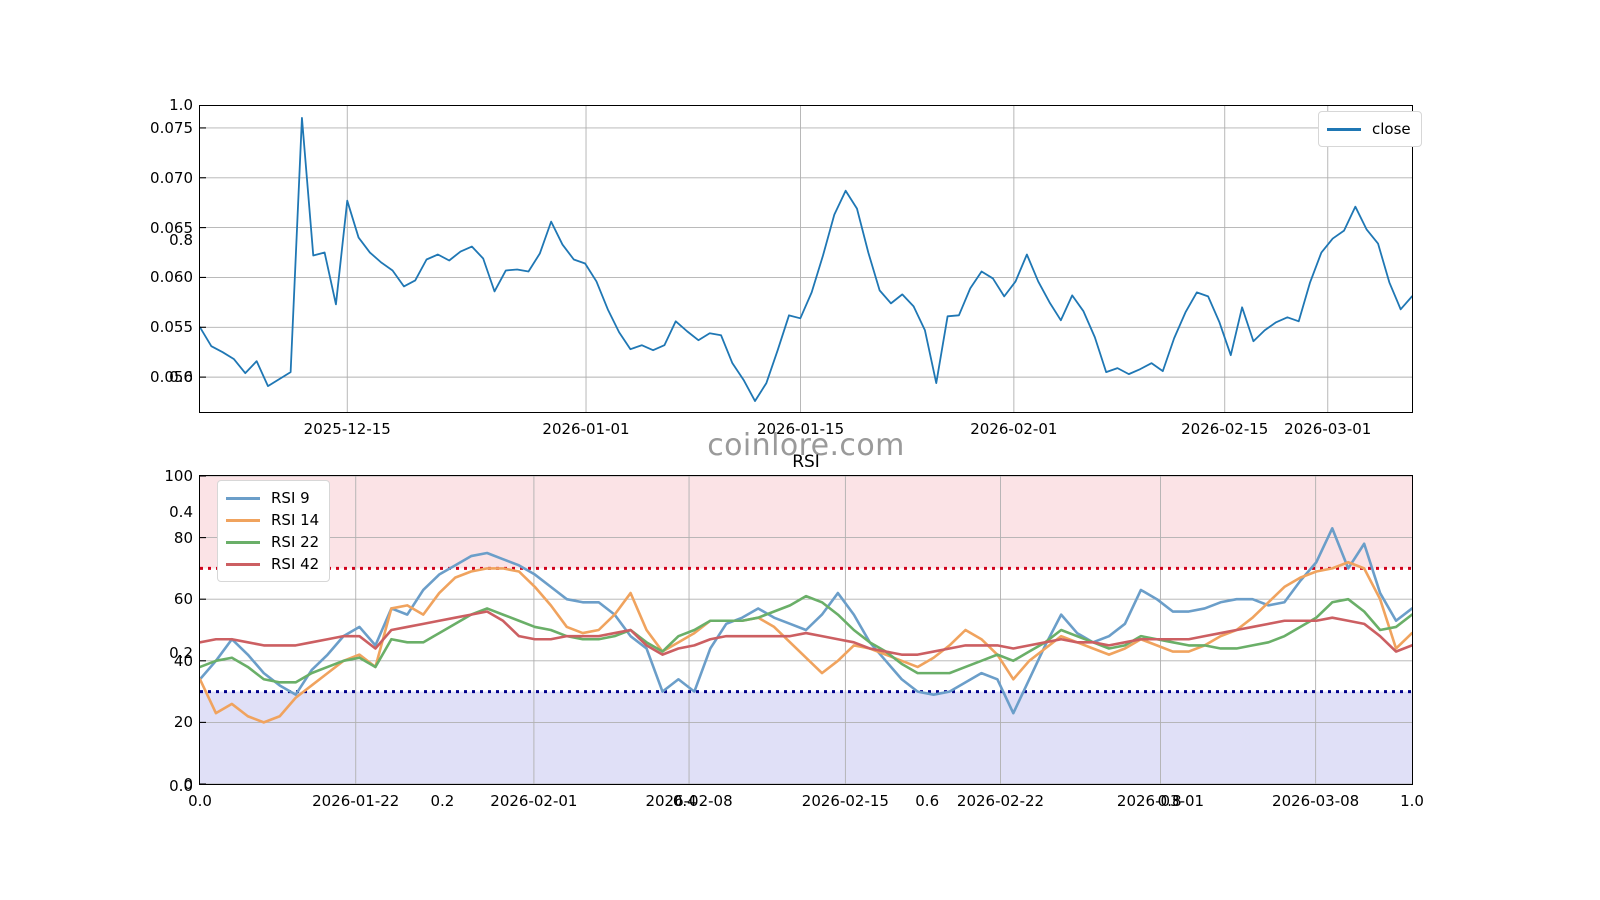  I want to click on price-x-tick: 2026-02-01, so click(1014, 429).